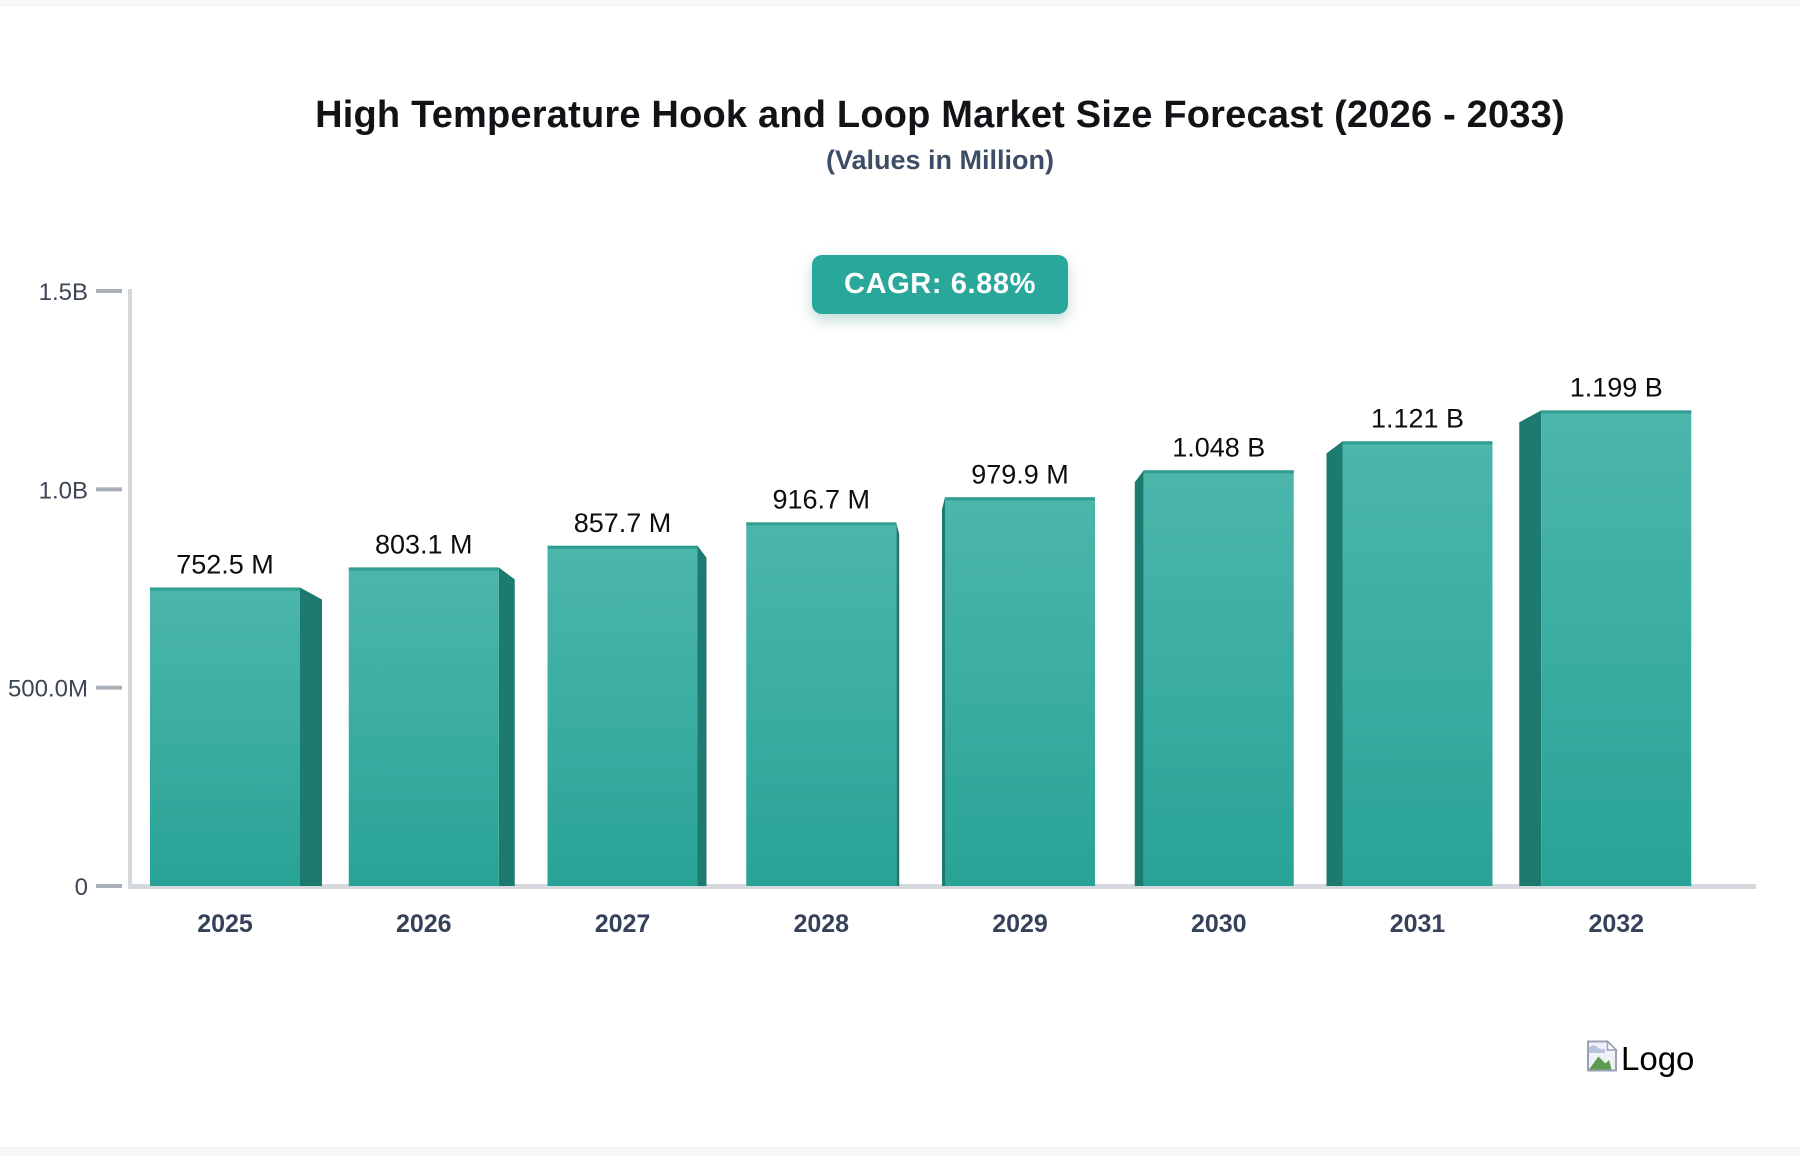 The height and width of the screenshot is (1161, 1800). I want to click on logo-alt-text: Logo, so click(1658, 1058).